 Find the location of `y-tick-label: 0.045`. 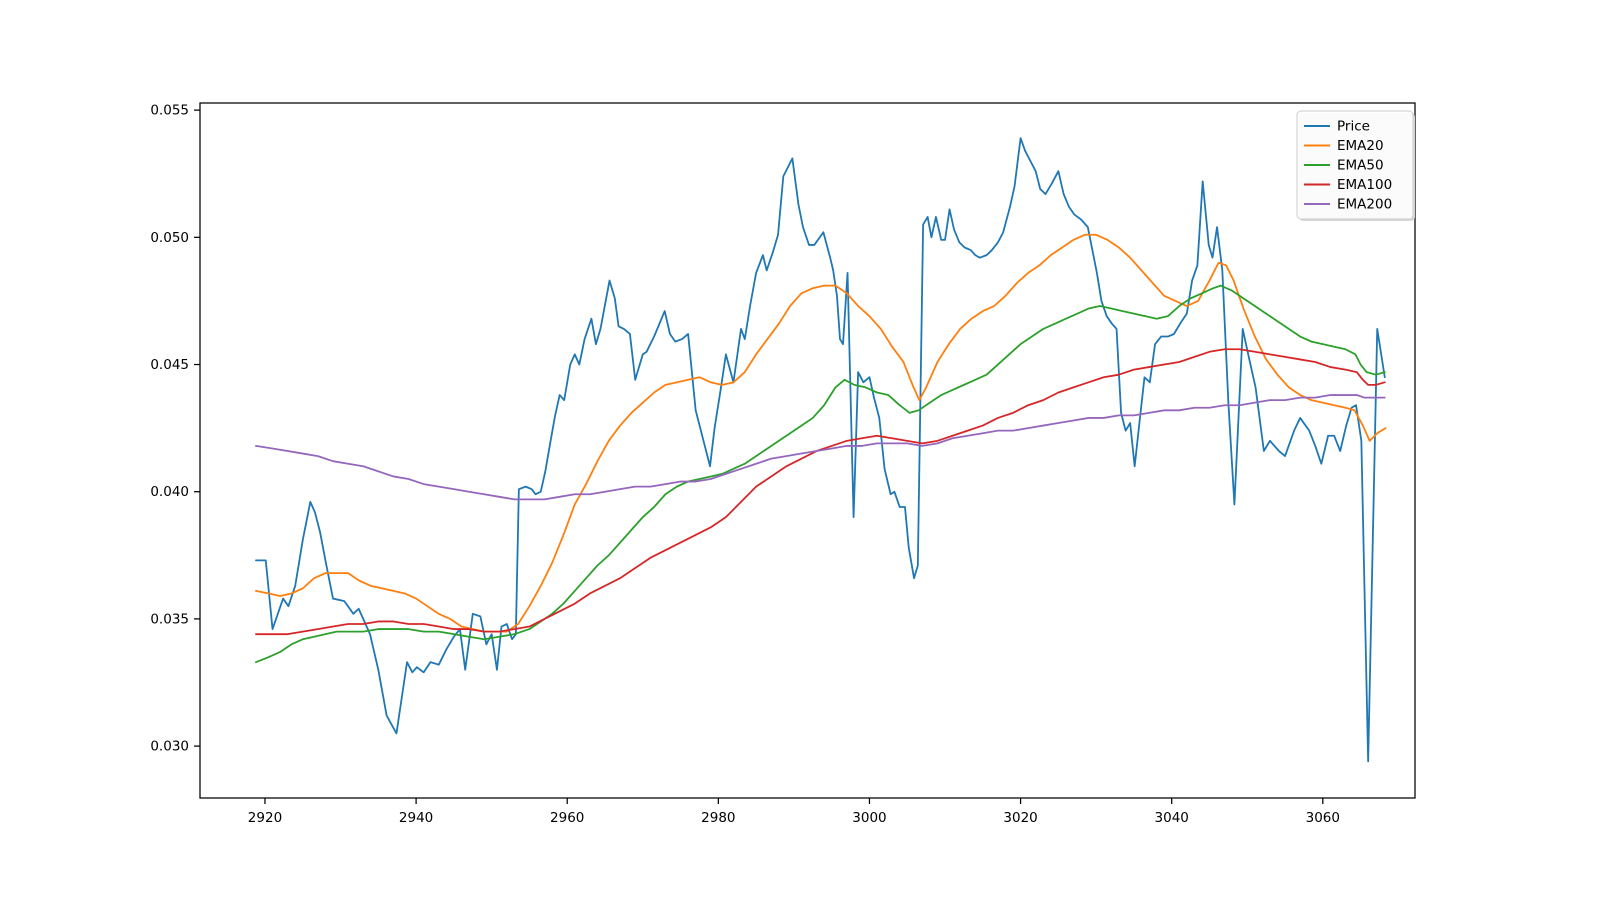

y-tick-label: 0.045 is located at coordinates (169, 365).